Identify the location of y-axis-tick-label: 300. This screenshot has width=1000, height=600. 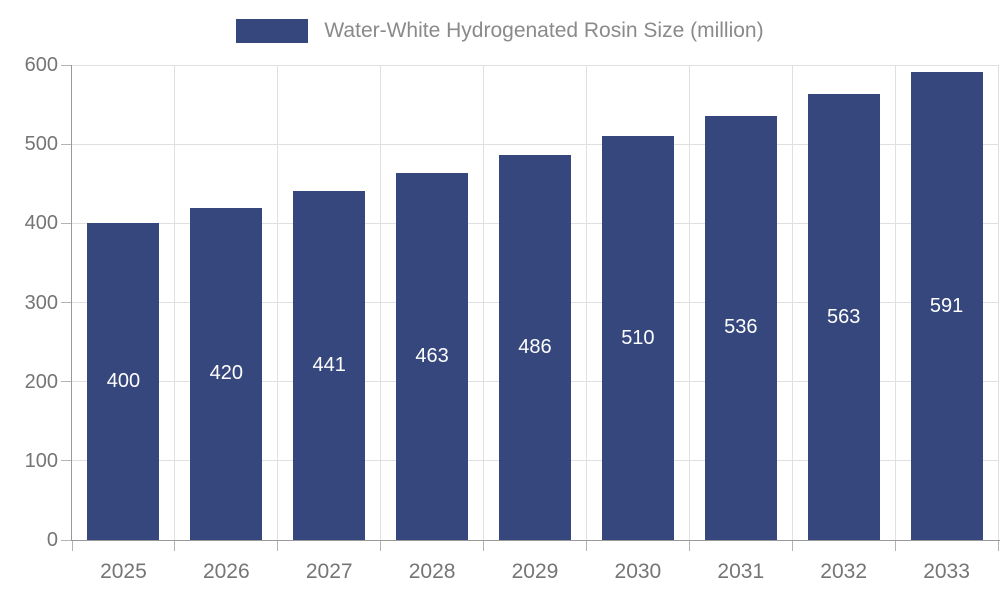
(41, 302).